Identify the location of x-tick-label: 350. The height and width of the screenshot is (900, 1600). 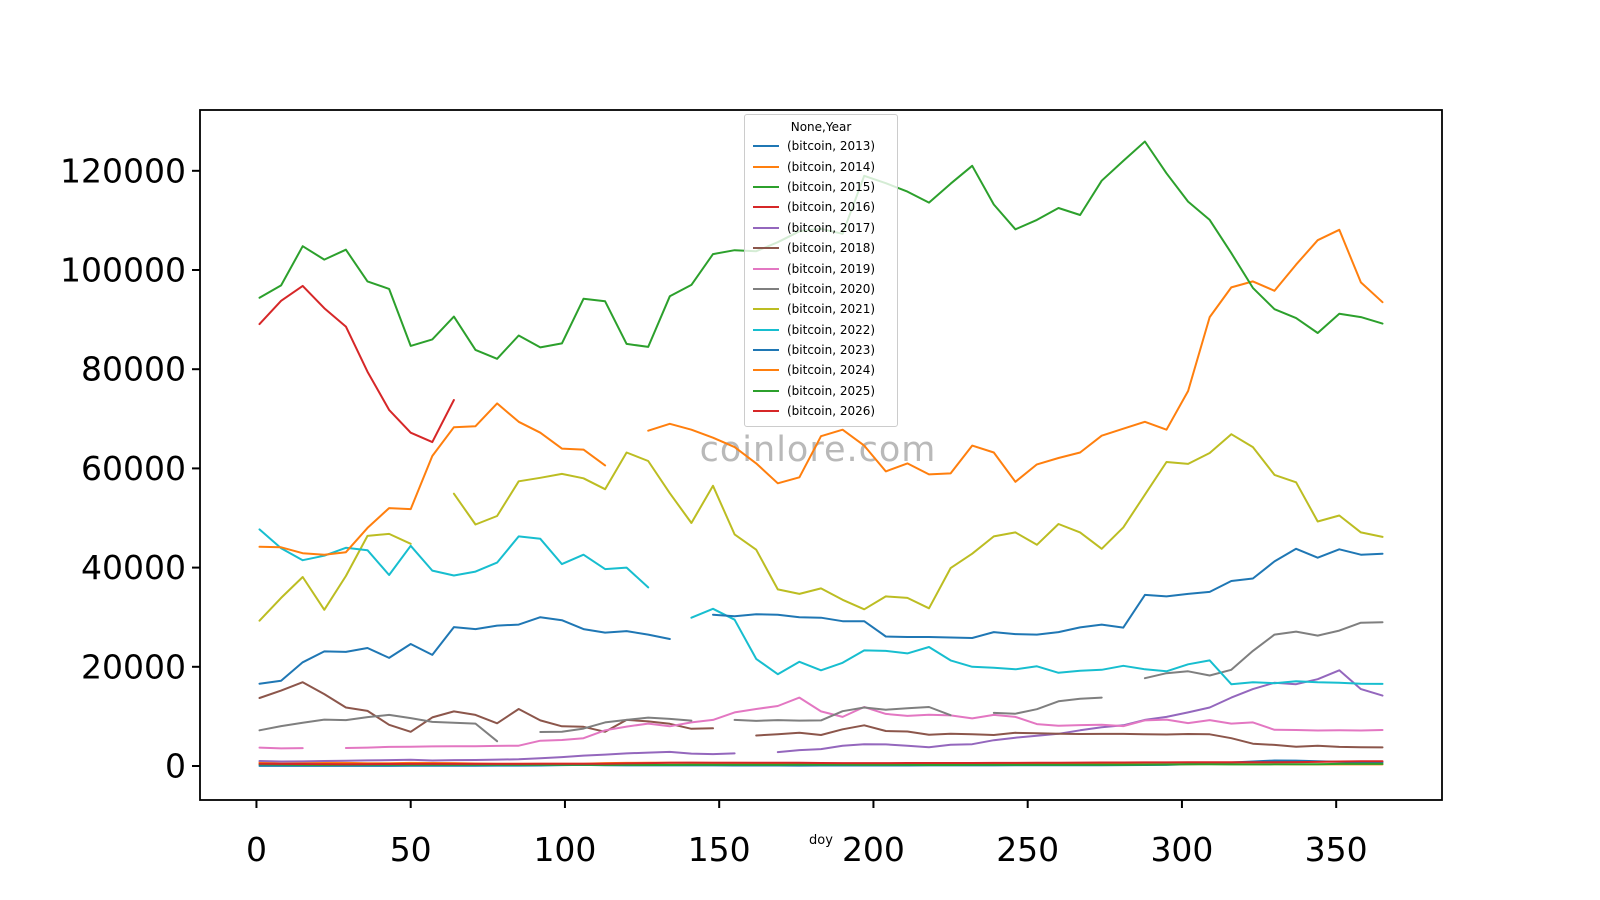
(1336, 849).